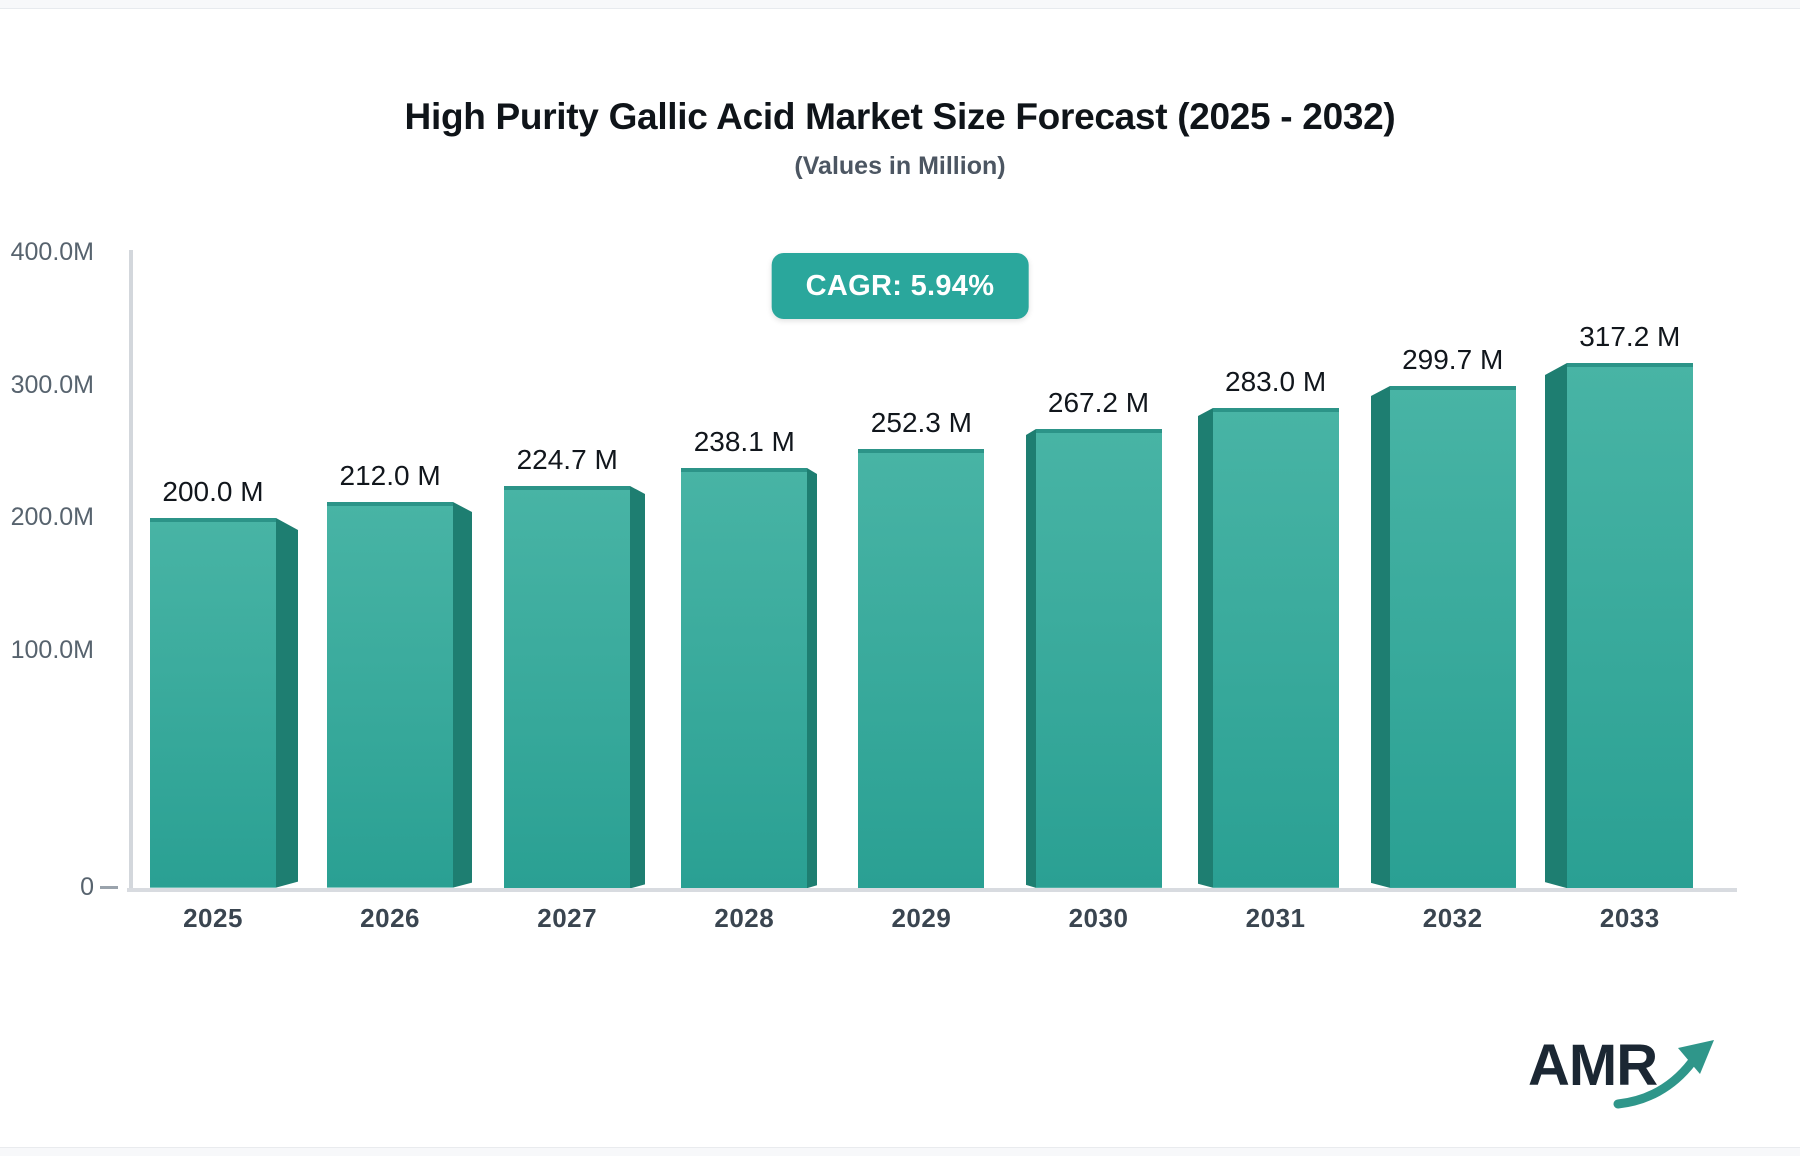 Image resolution: width=1800 pixels, height=1156 pixels. What do you see at coordinates (1276, 382) in the screenshot?
I see `bar-value-label: 283.0 M` at bounding box center [1276, 382].